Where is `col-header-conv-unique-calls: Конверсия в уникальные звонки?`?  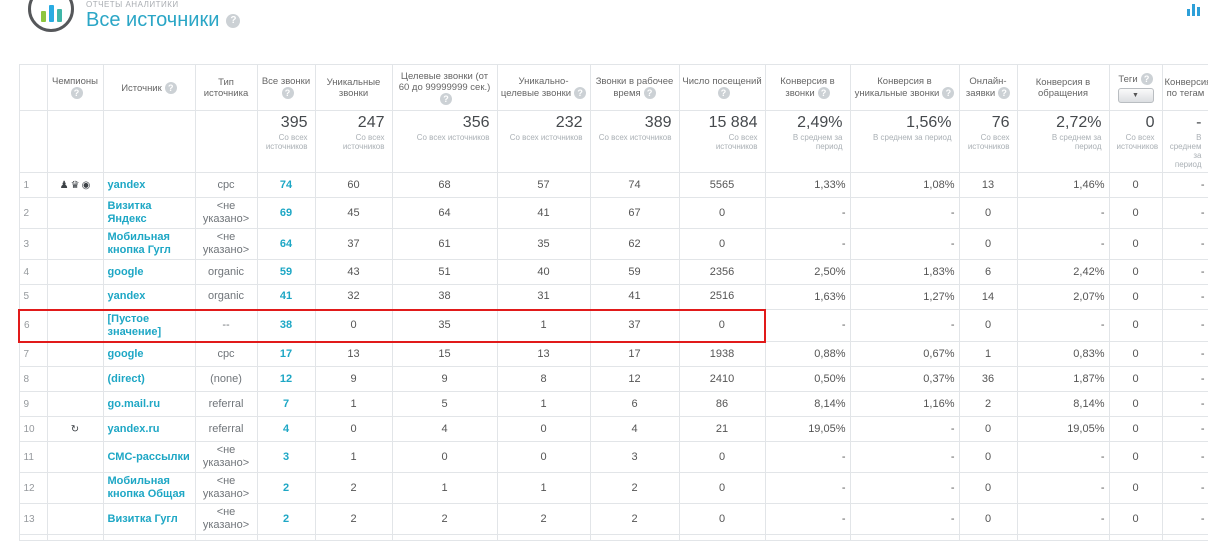
col-header-conv-unique-calls: Конверсия в уникальные звонки? is located at coordinates (904, 87).